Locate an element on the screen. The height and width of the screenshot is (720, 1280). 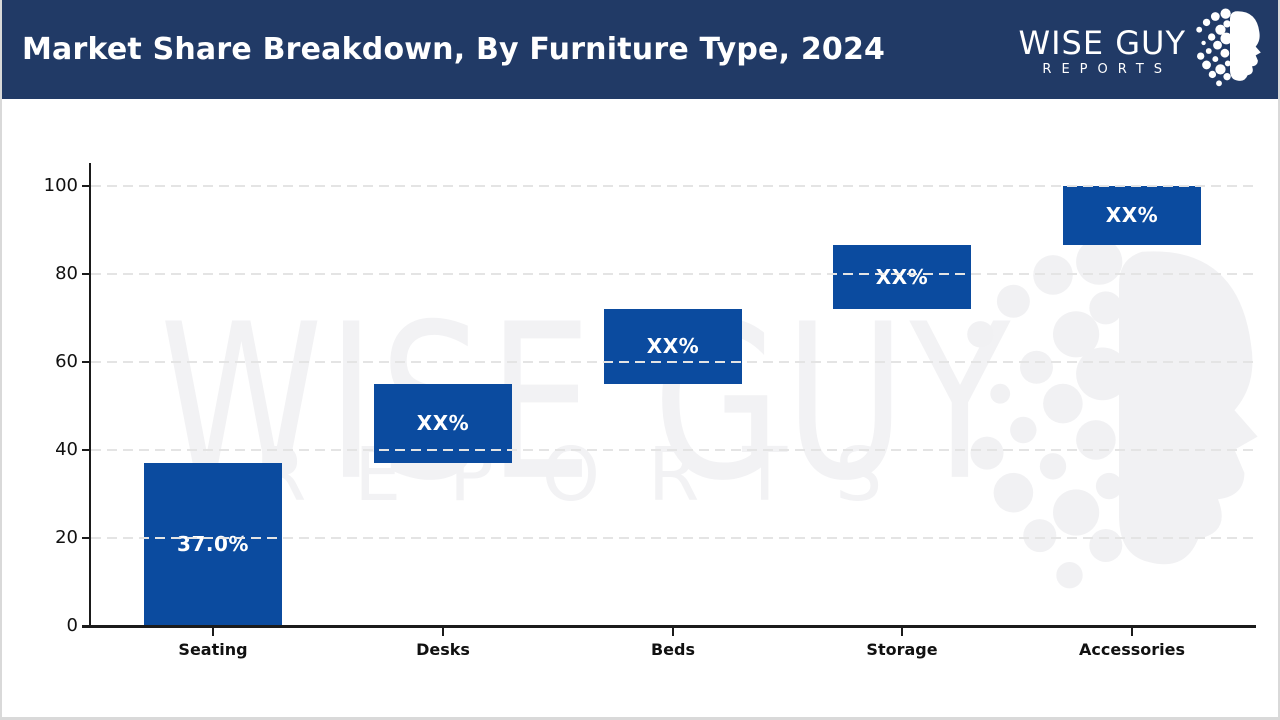
x-tick-label-seating: Seating is located at coordinates (213, 649).